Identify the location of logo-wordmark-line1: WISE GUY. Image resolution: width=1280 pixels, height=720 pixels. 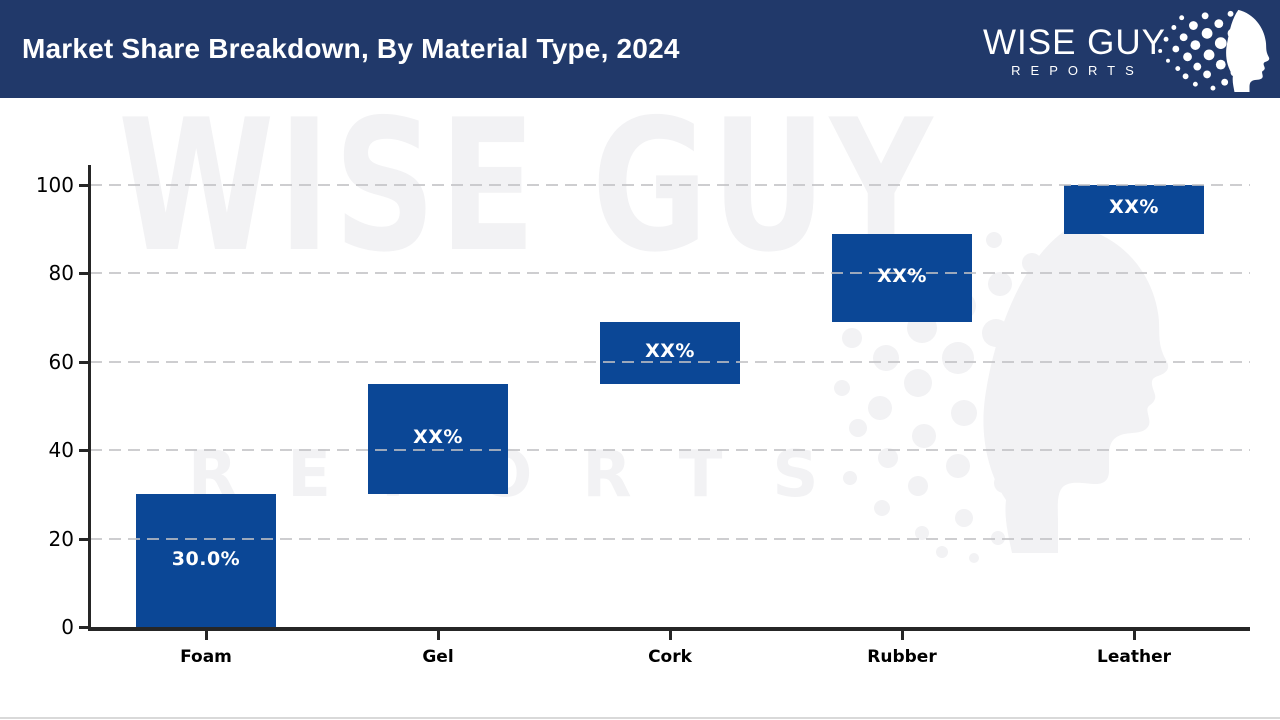
(1074, 42).